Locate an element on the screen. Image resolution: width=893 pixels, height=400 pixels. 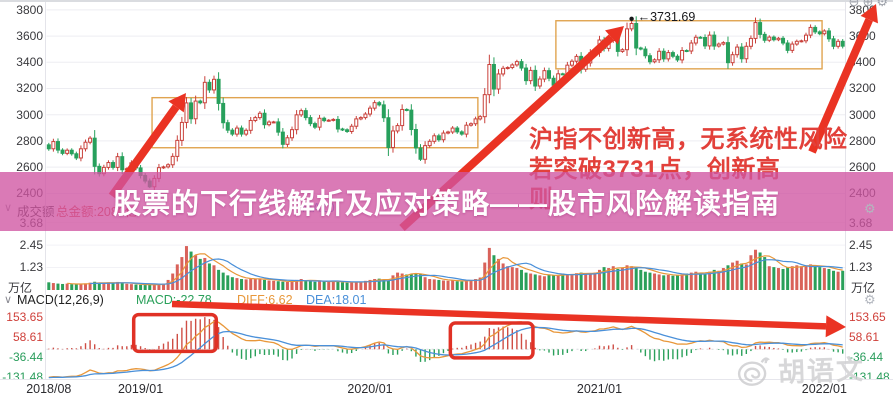
risk-callout-line1: 沪指不创新高，无系统性风险 is located at coordinates (688, 139).